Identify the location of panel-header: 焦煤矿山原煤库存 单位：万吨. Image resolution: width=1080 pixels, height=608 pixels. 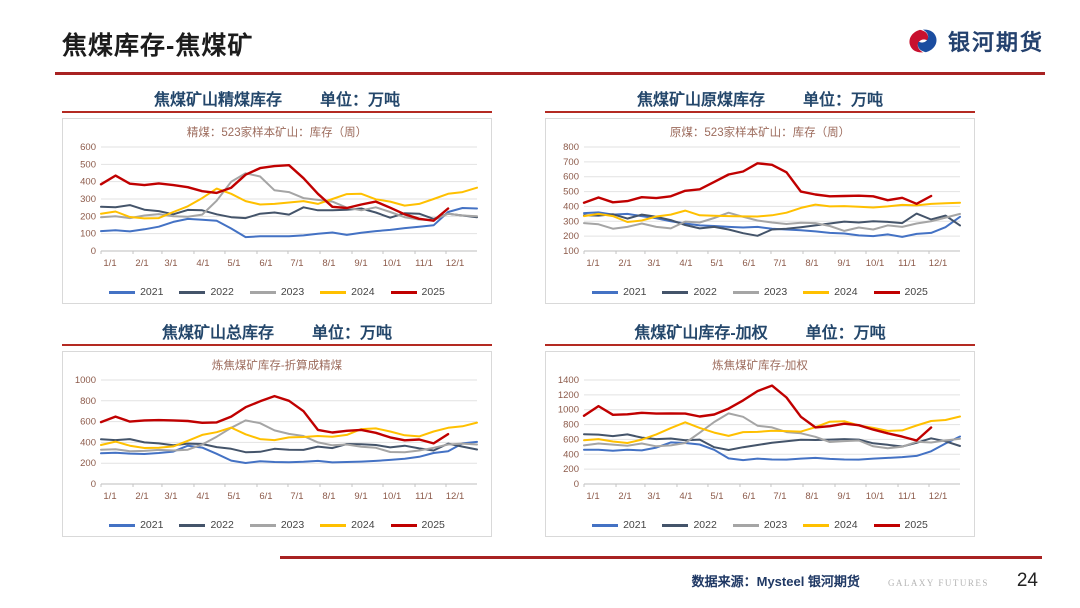
(760, 98).